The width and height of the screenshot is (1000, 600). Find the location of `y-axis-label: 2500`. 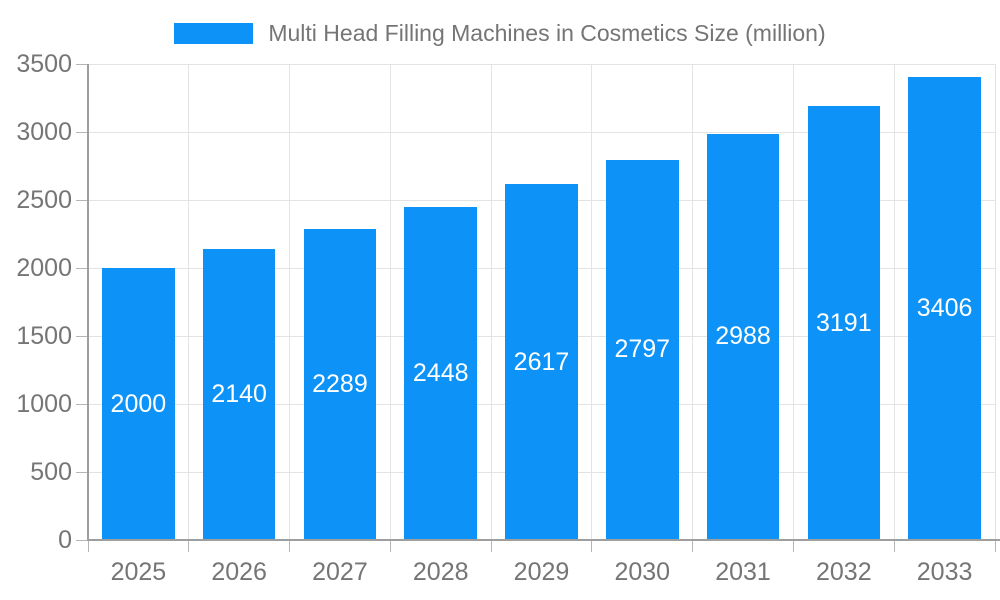

y-axis-label: 2500 is located at coordinates (44, 200).